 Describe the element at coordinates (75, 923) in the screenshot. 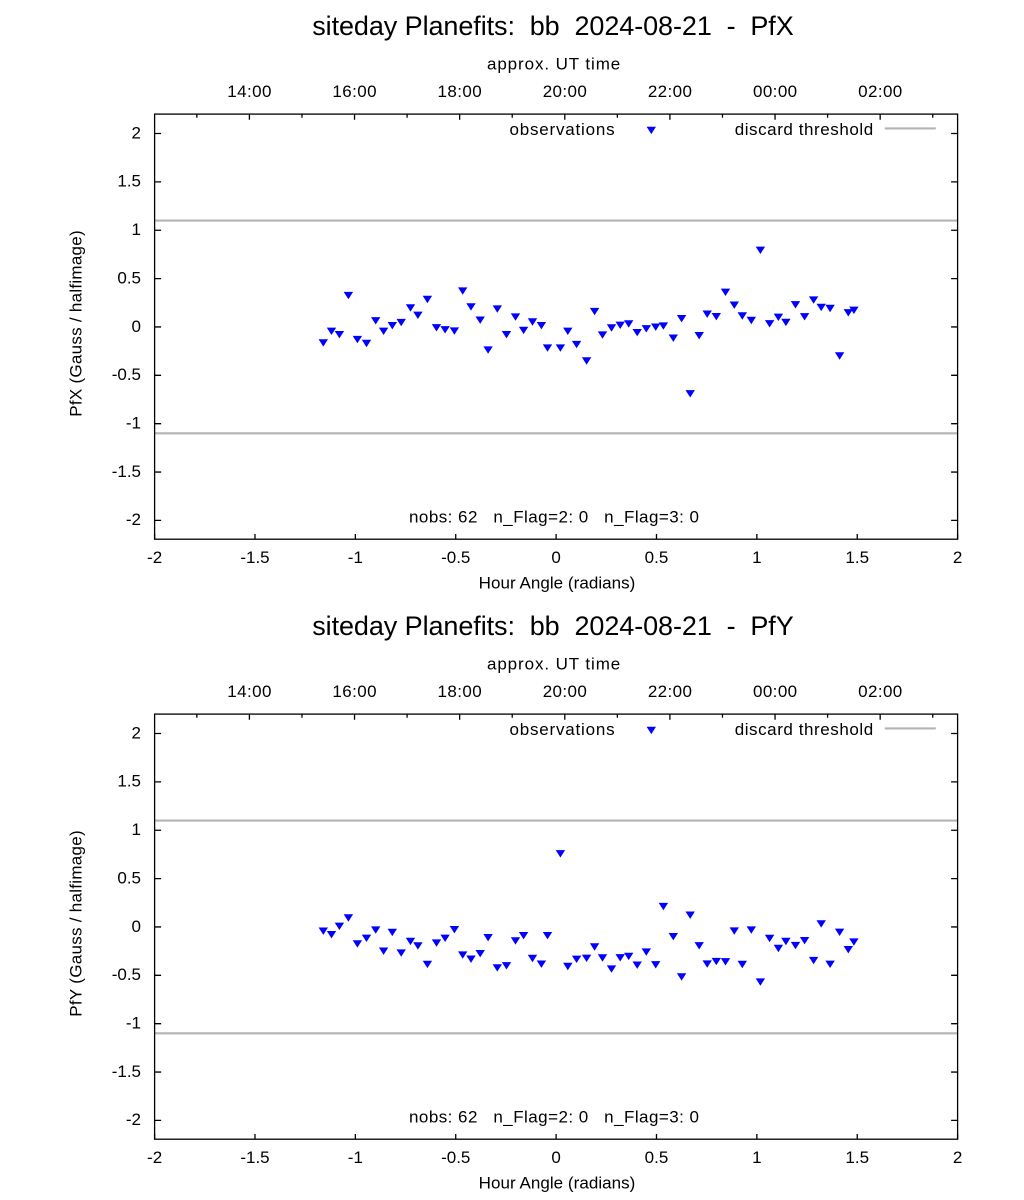

I see `svg-text: PfY (Gauss / halfimage)` at that location.